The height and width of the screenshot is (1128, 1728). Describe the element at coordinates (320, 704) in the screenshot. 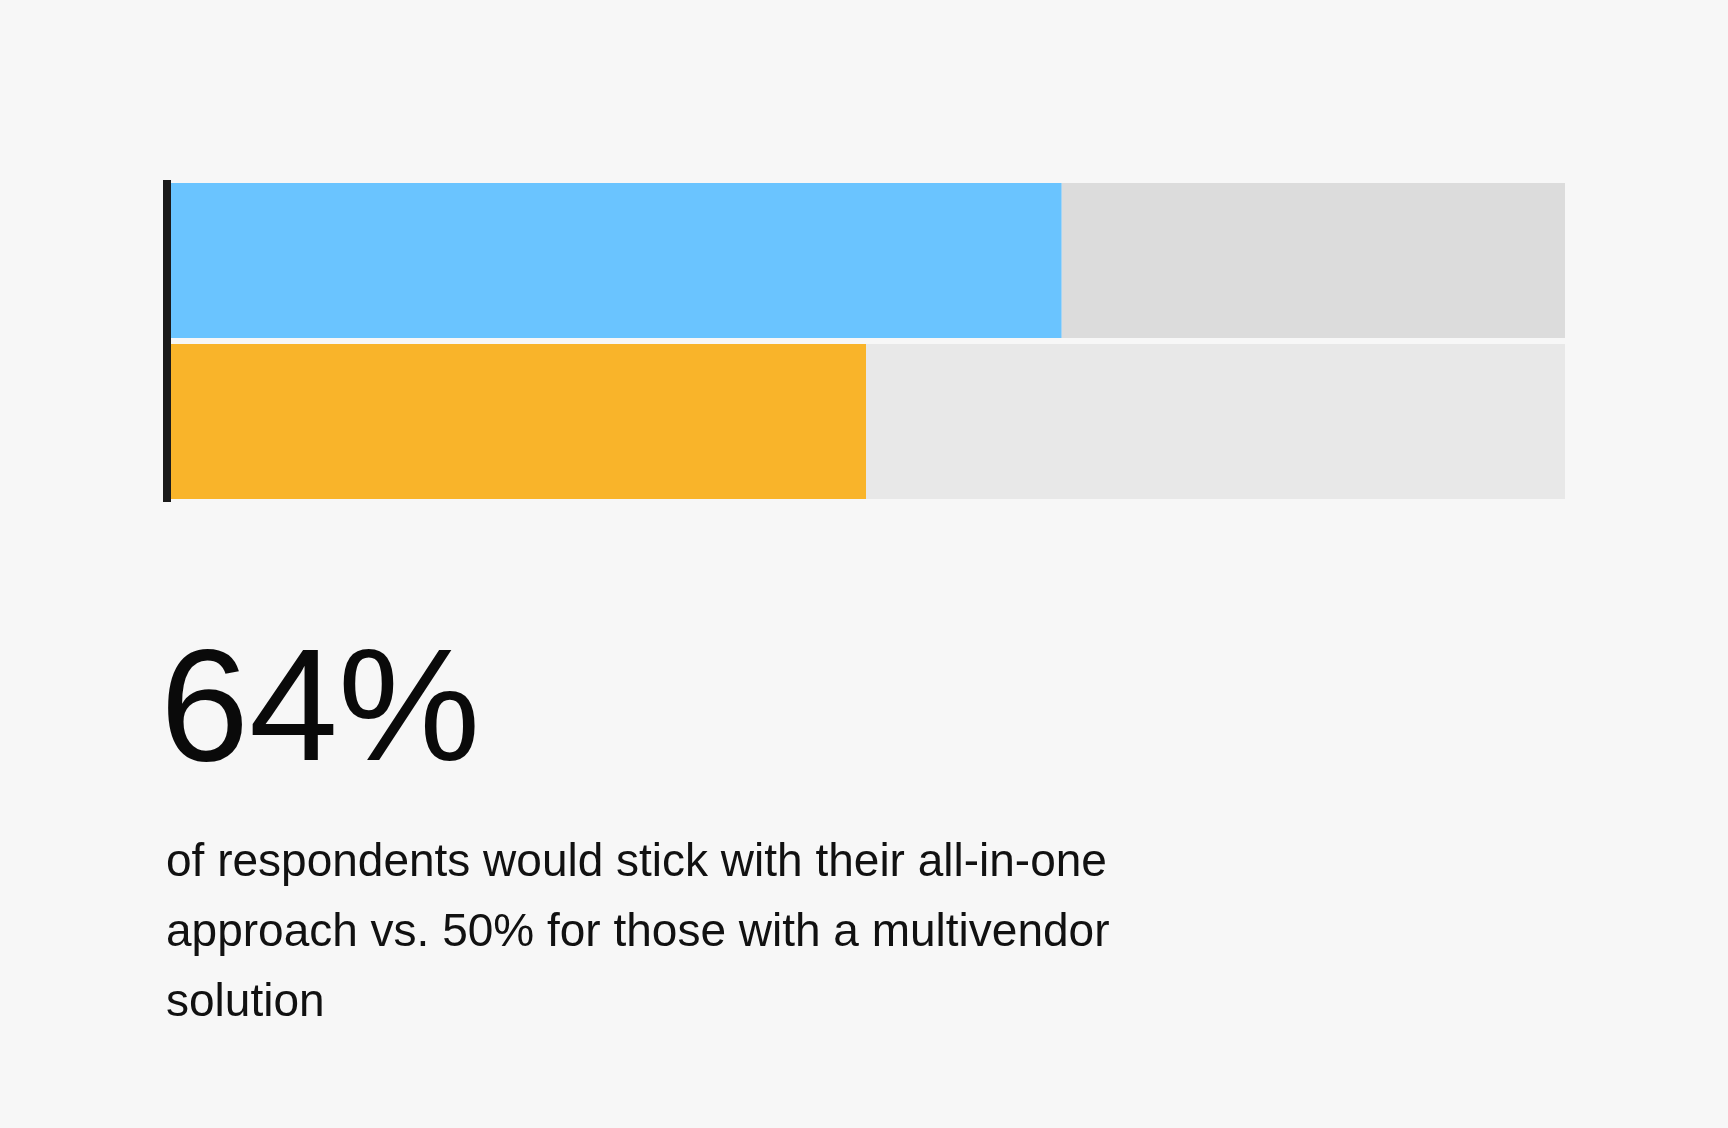

I see `text: 64%` at that location.